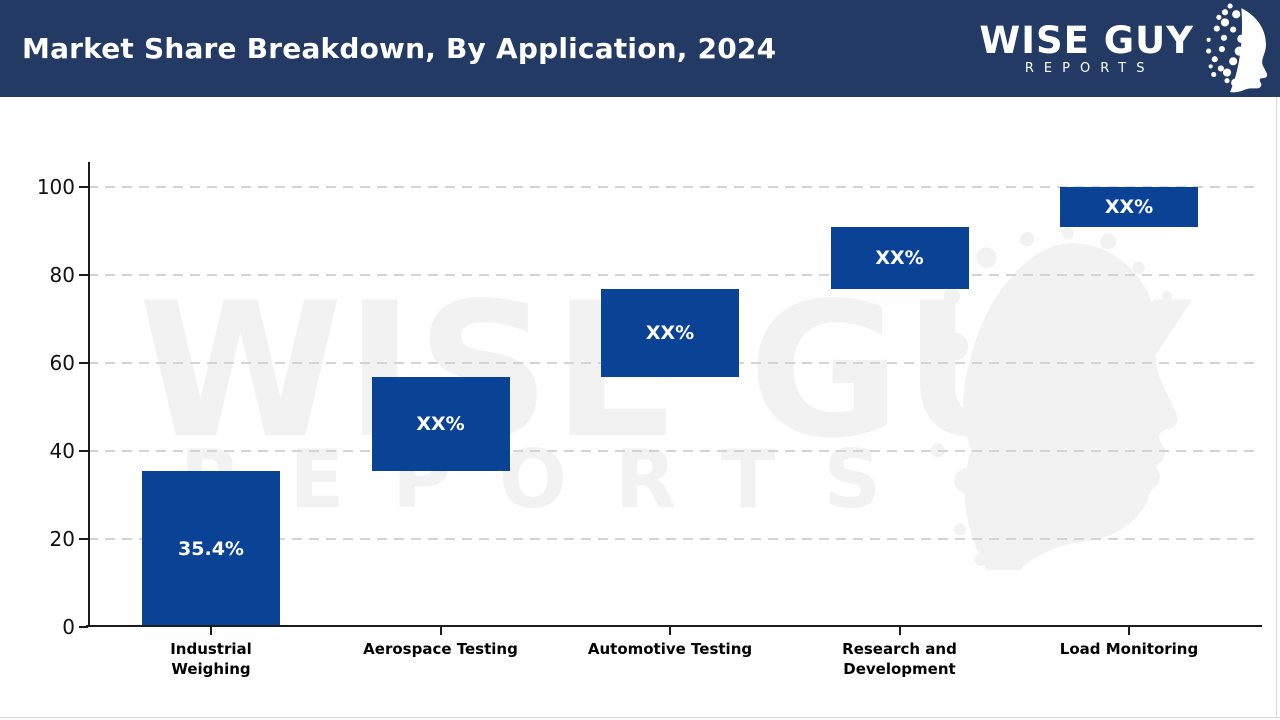 This screenshot has width=1280, height=720. I want to click on wiseguy-logo: WISE GUY REPORTS, so click(1129, 48).